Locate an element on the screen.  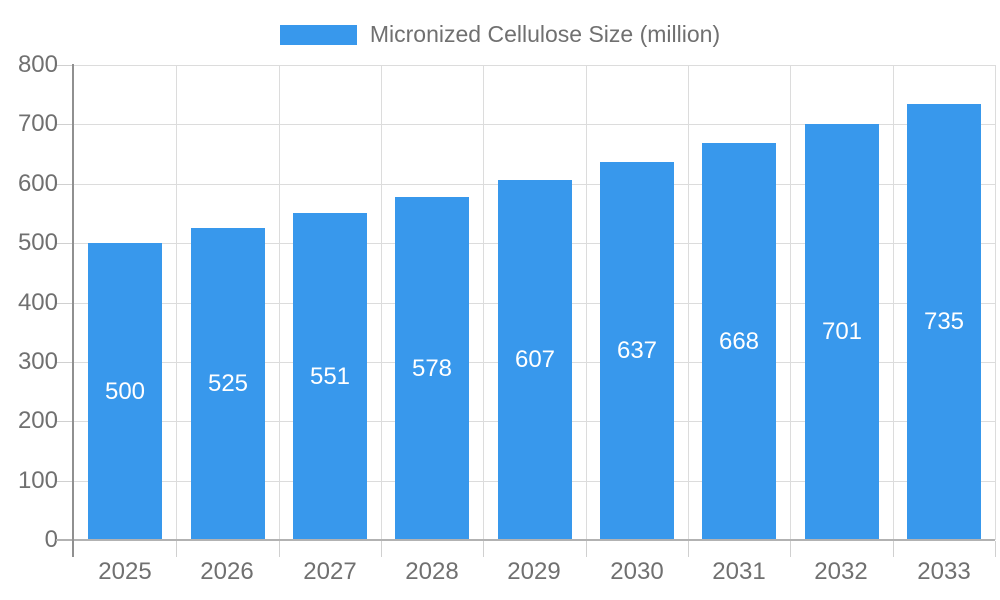
x-axis-label: 2030 is located at coordinates (637, 571).